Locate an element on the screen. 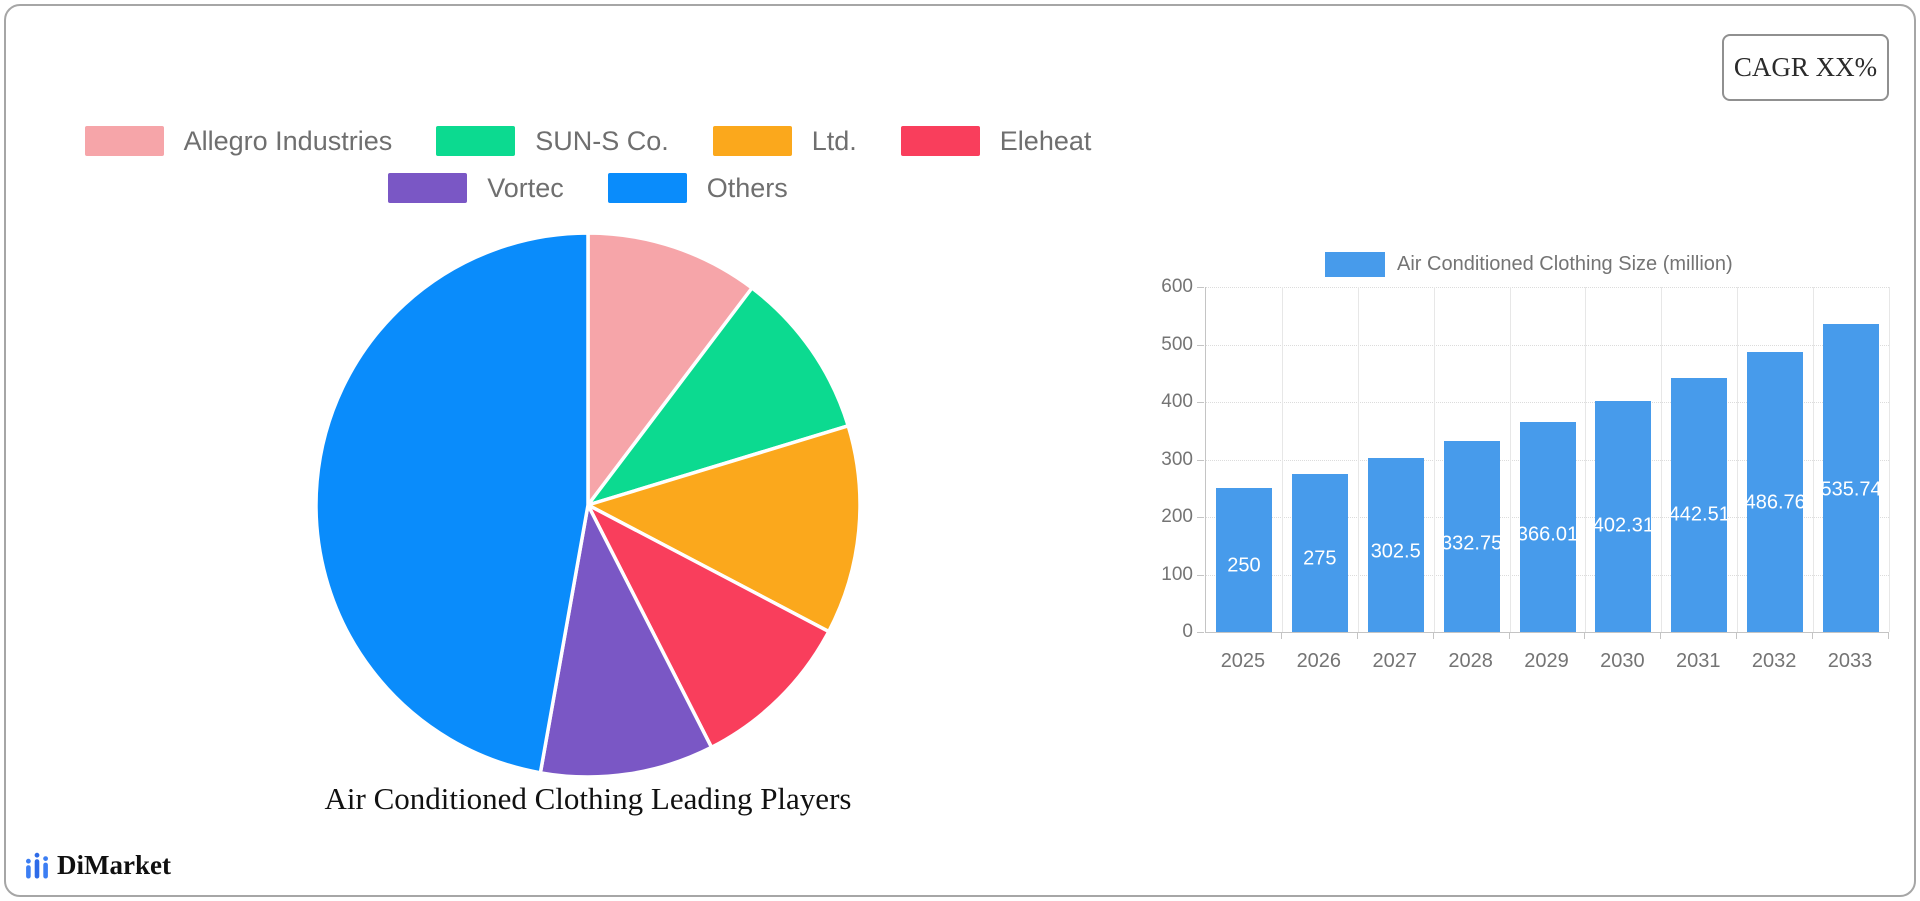 This screenshot has width=1920, height=901. cagr-badge: CAGR XX% is located at coordinates (1805, 67).